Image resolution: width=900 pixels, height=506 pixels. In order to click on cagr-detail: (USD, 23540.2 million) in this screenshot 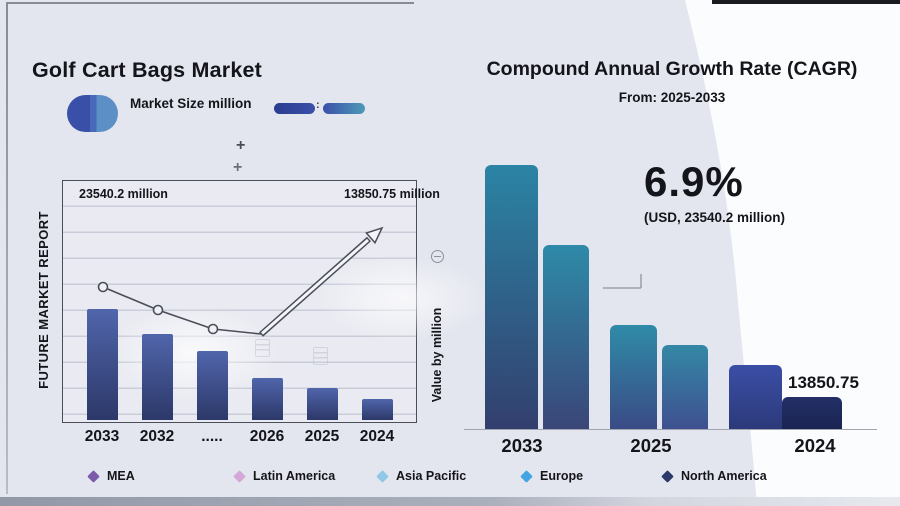, I will do `click(715, 217)`.